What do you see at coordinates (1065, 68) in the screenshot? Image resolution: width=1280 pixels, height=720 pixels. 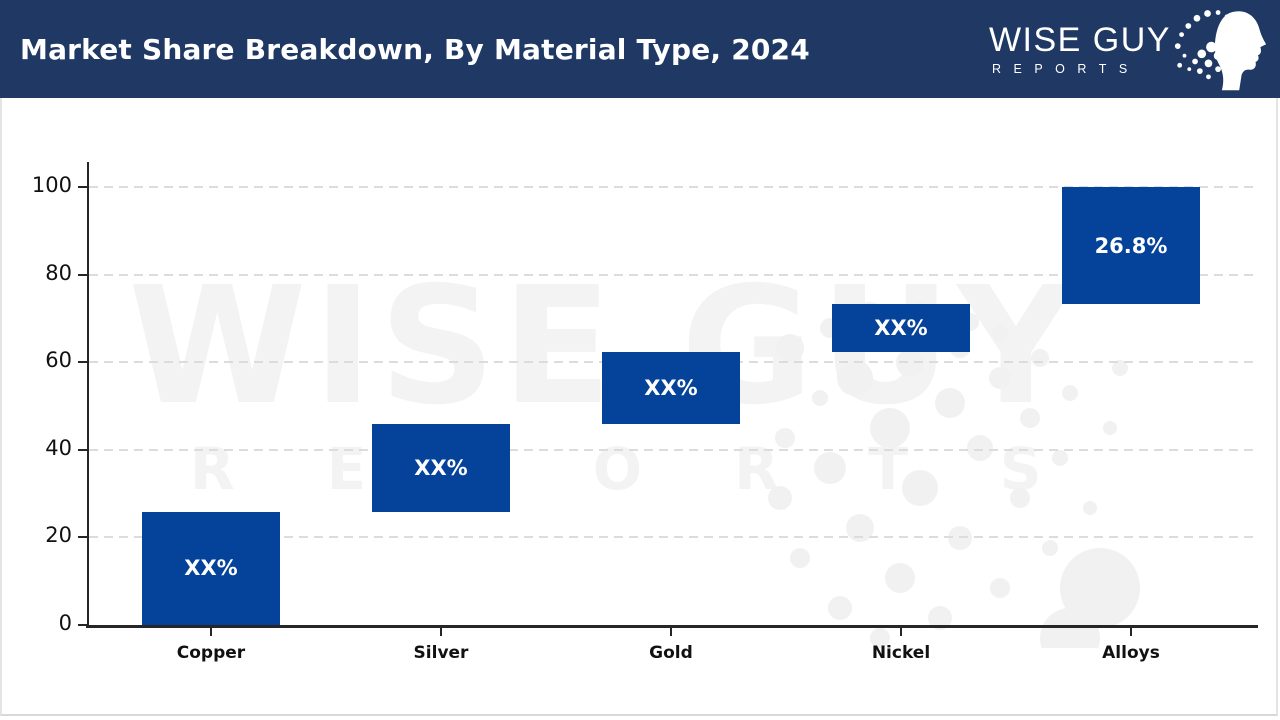 I see `logo-subtitle: REPORTS` at bounding box center [1065, 68].